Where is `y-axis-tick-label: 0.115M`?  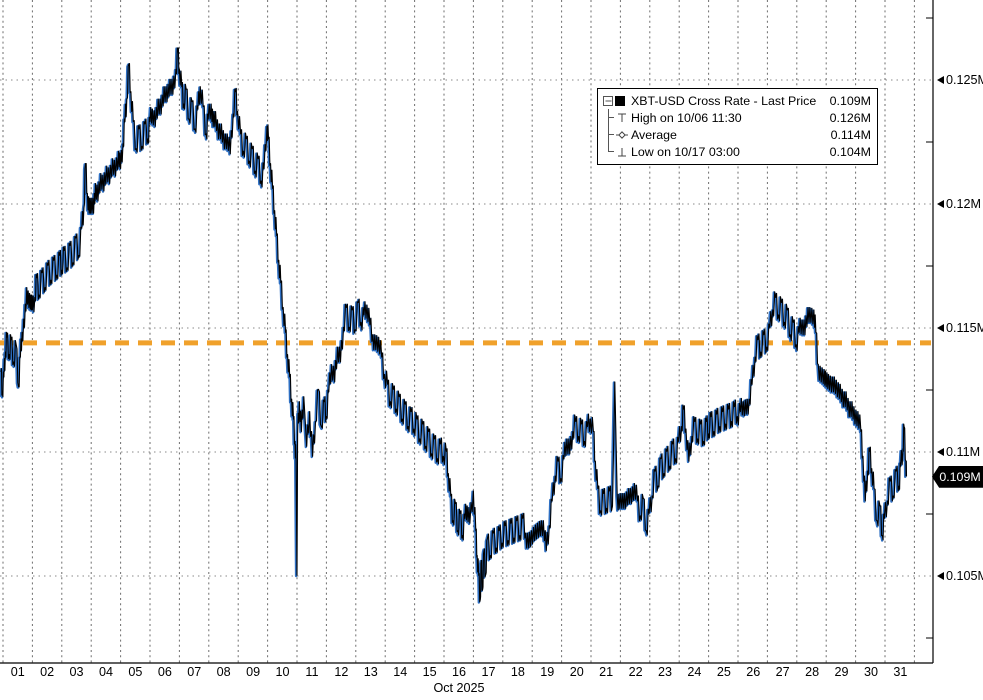 y-axis-tick-label: 0.115M is located at coordinates (958, 328).